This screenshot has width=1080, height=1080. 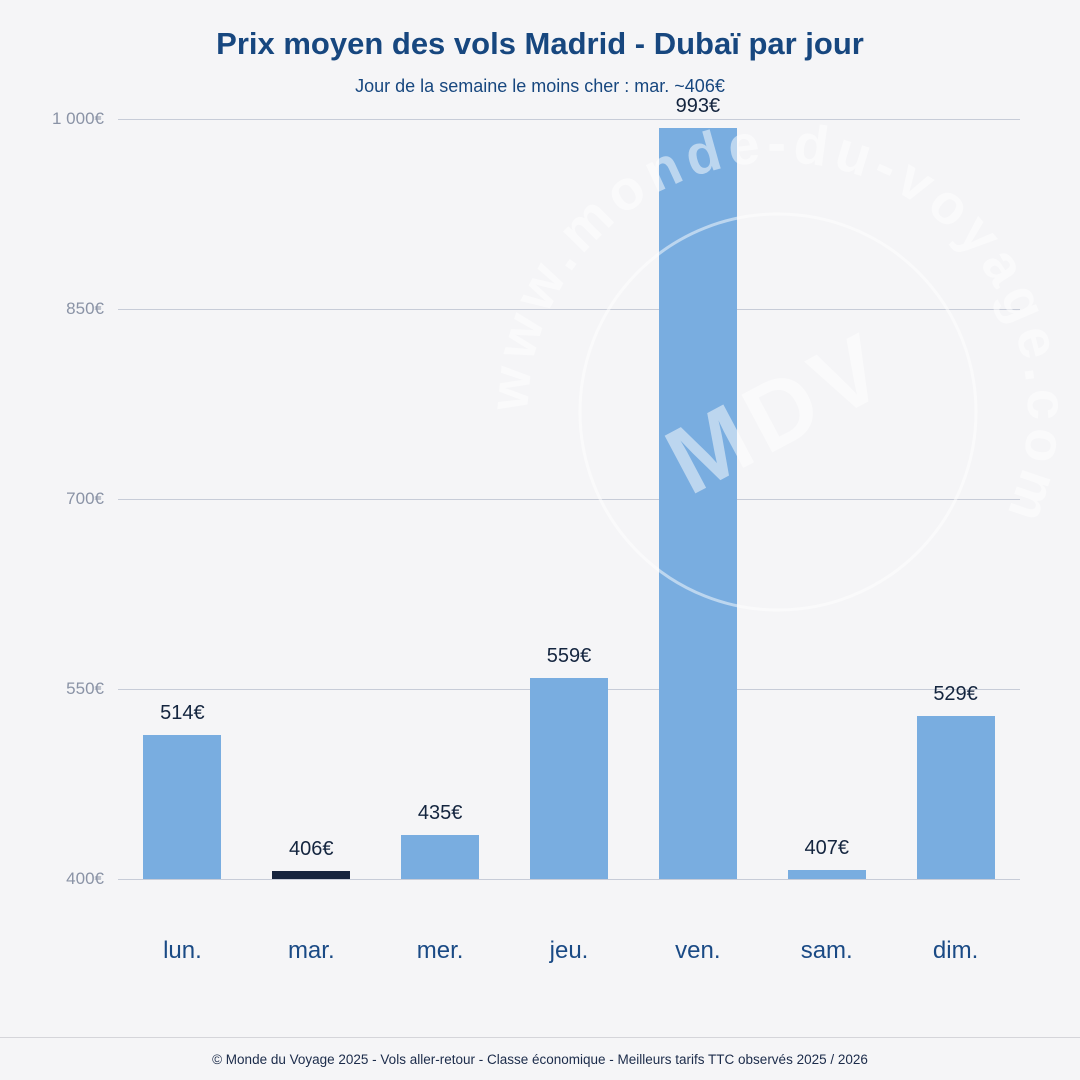 I want to click on y-axis-tick-label: 850€, so click(x=85, y=308).